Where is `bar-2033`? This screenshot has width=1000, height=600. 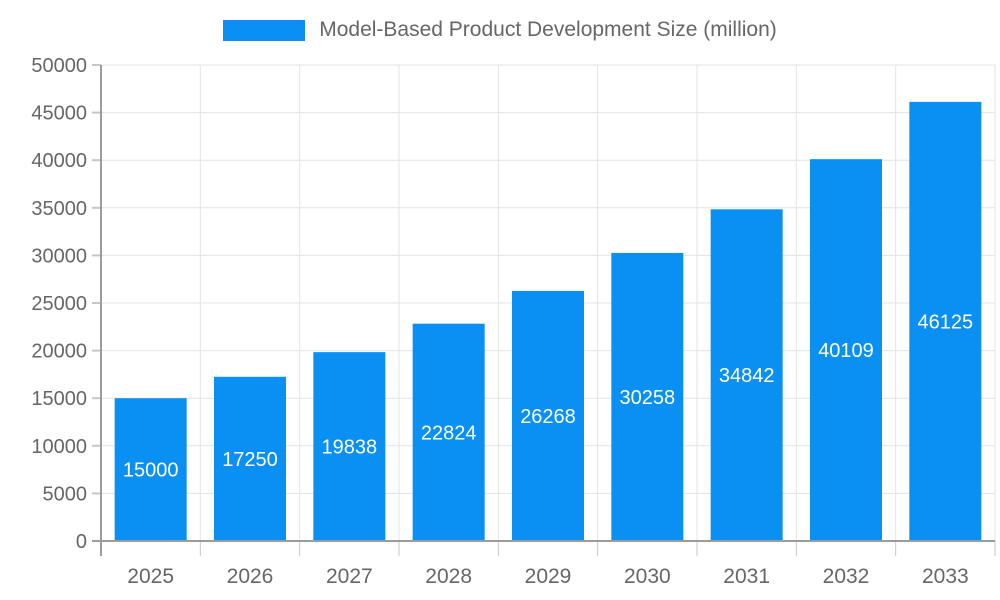 bar-2033 is located at coordinates (945, 321).